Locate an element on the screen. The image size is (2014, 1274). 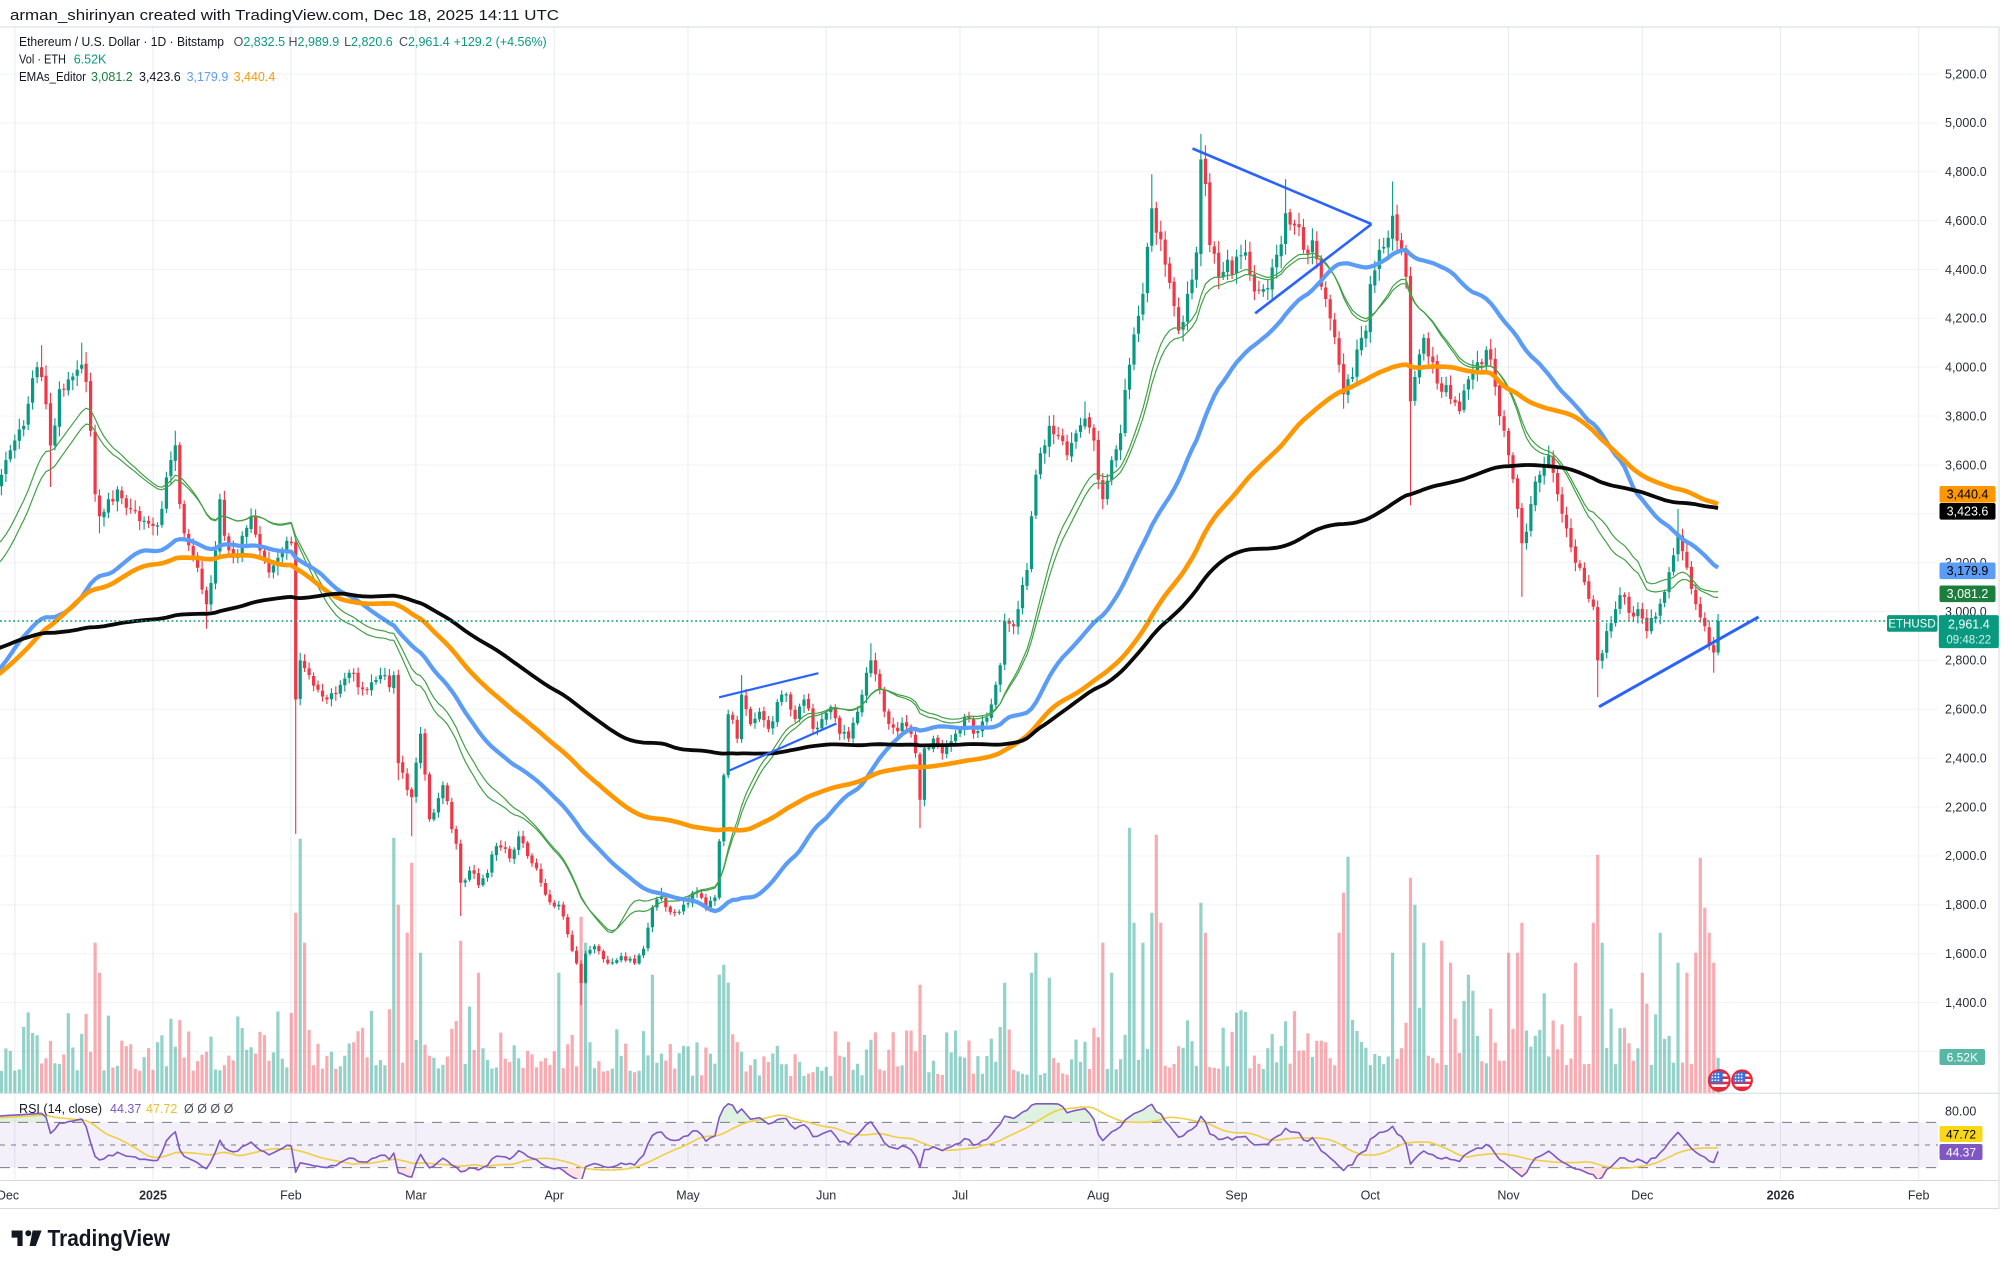
svg-text: Oct is located at coordinates (1371, 1196).